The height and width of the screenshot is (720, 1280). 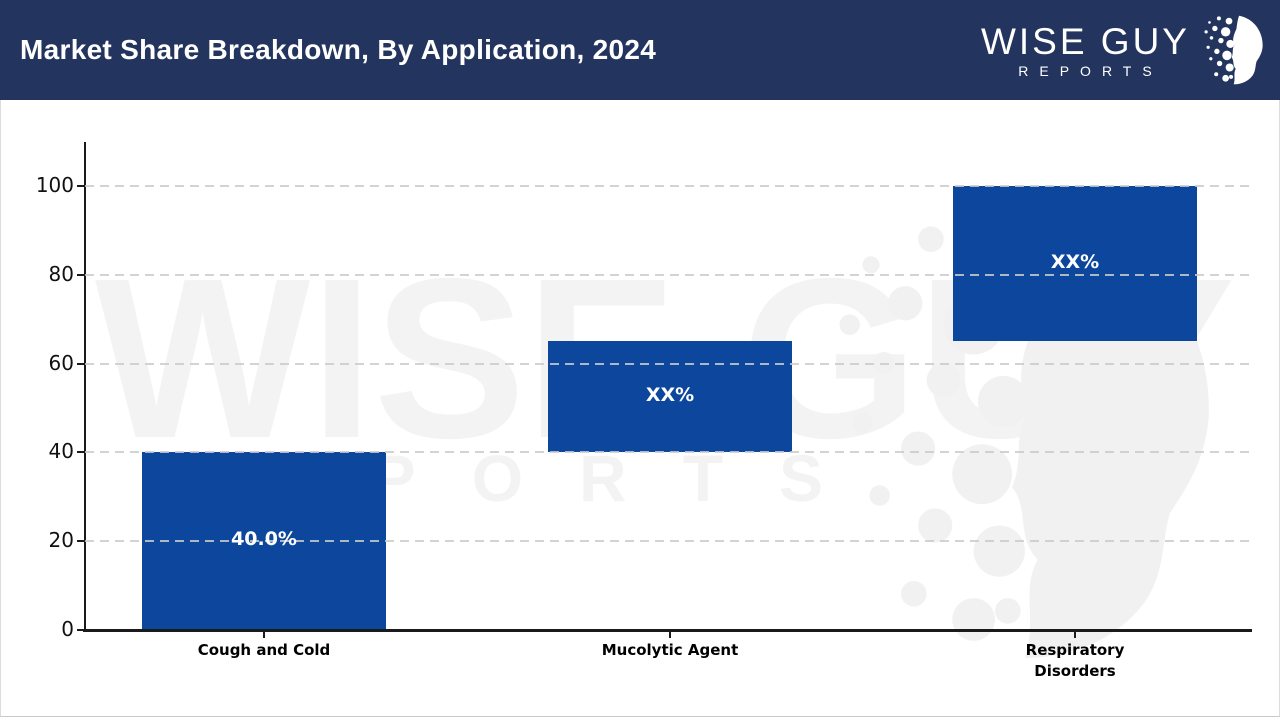 I want to click on bar-value-label: 40.0%, so click(x=264, y=539).